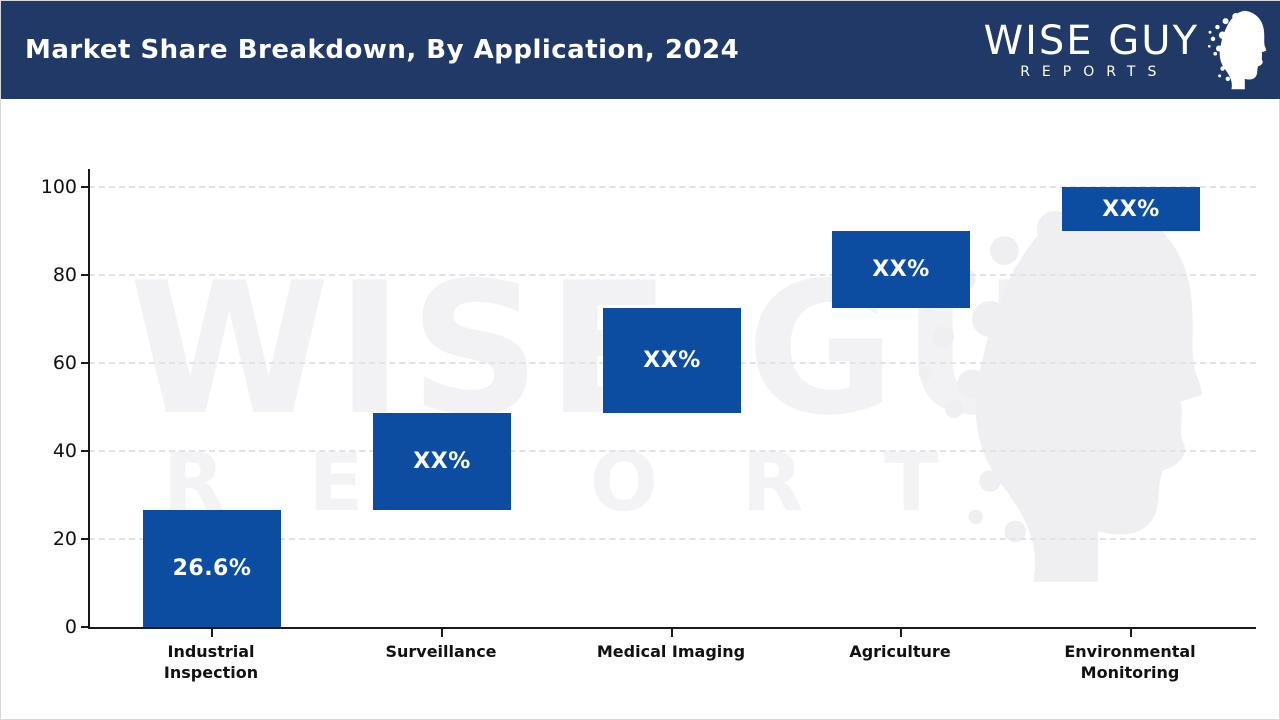 The width and height of the screenshot is (1280, 720). Describe the element at coordinates (64, 451) in the screenshot. I see `y-tick-label: 40` at that location.